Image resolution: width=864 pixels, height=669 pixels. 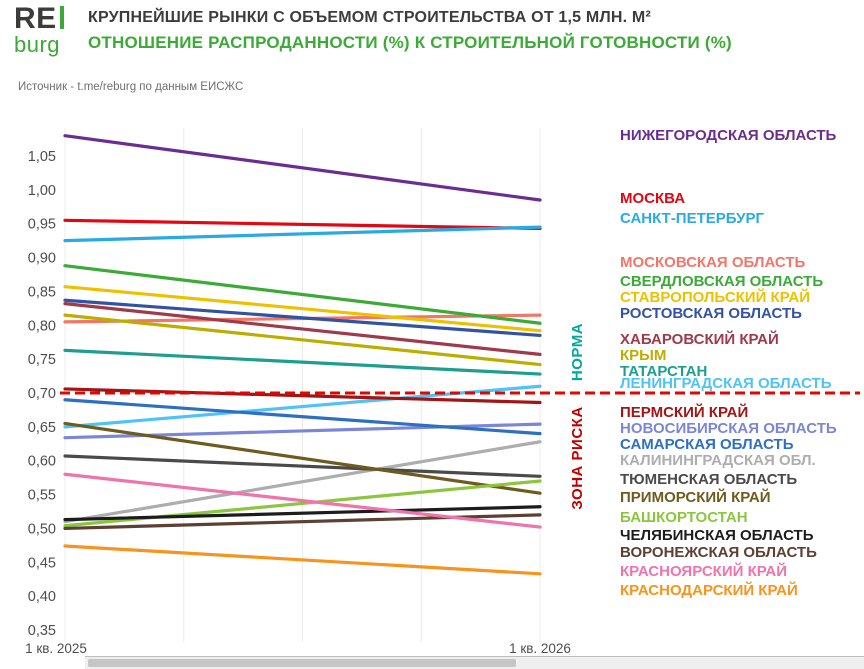 What do you see at coordinates (56, 648) in the screenshot?
I see `x-axis-label-start: 1 кв. 2025` at bounding box center [56, 648].